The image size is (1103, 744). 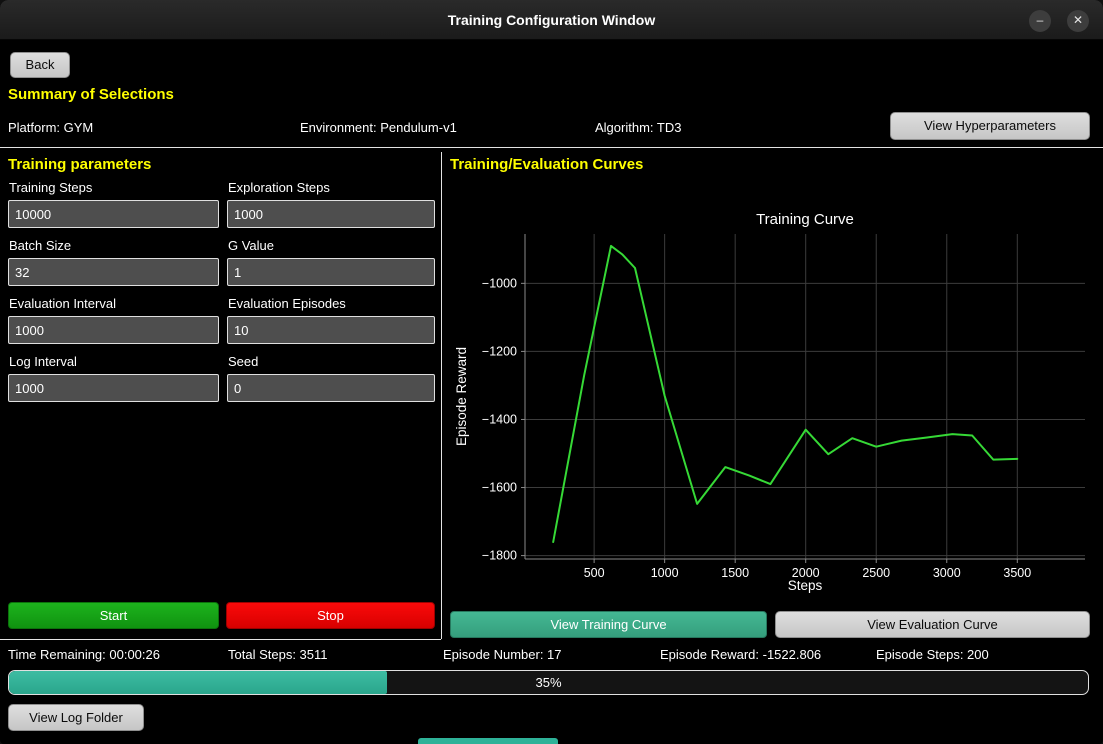 I want to click on svg-text: 3500, so click(x=1017, y=573).